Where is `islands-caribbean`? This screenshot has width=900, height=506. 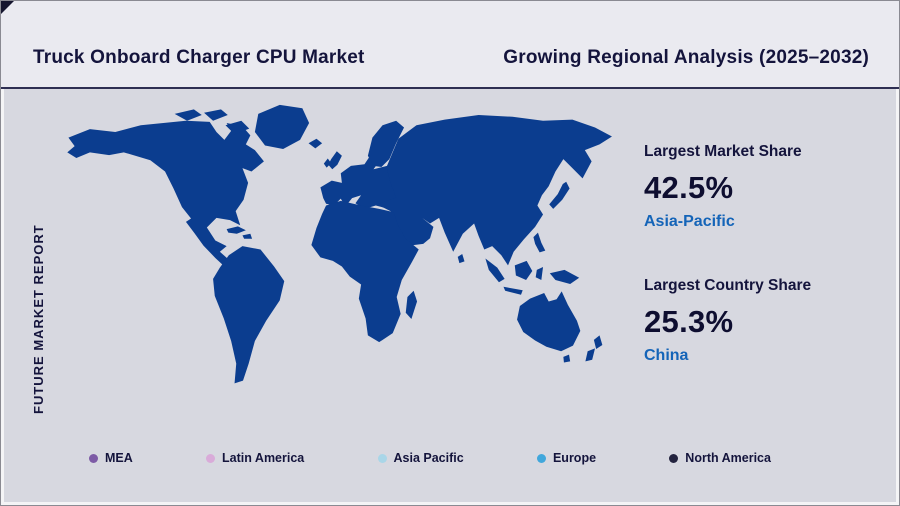 islands-caribbean is located at coordinates (239, 232).